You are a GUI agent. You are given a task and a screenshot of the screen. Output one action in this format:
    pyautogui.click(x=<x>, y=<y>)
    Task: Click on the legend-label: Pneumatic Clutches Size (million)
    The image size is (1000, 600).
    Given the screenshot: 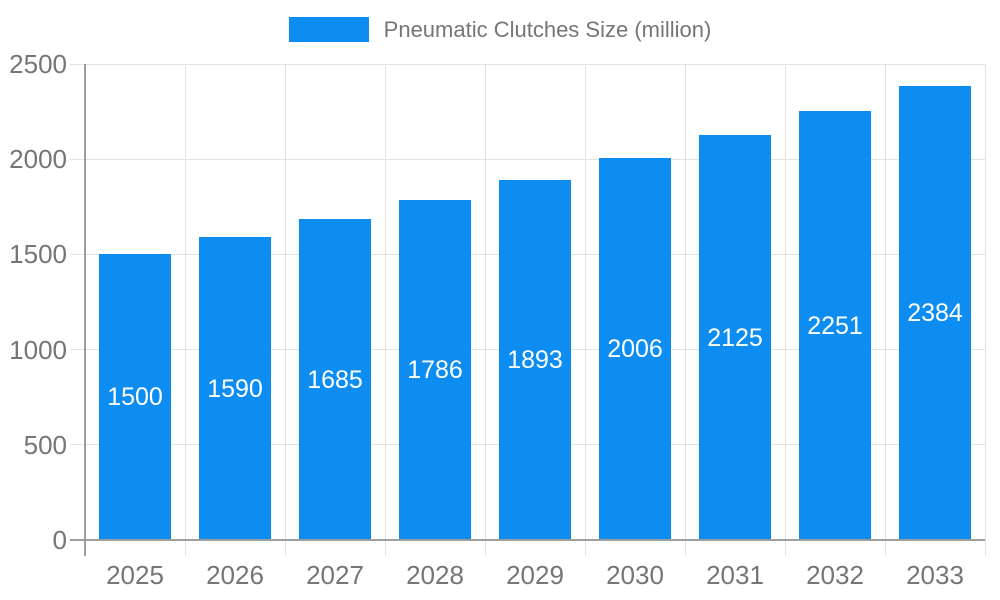 What is the action you would take?
    pyautogui.click(x=547, y=29)
    